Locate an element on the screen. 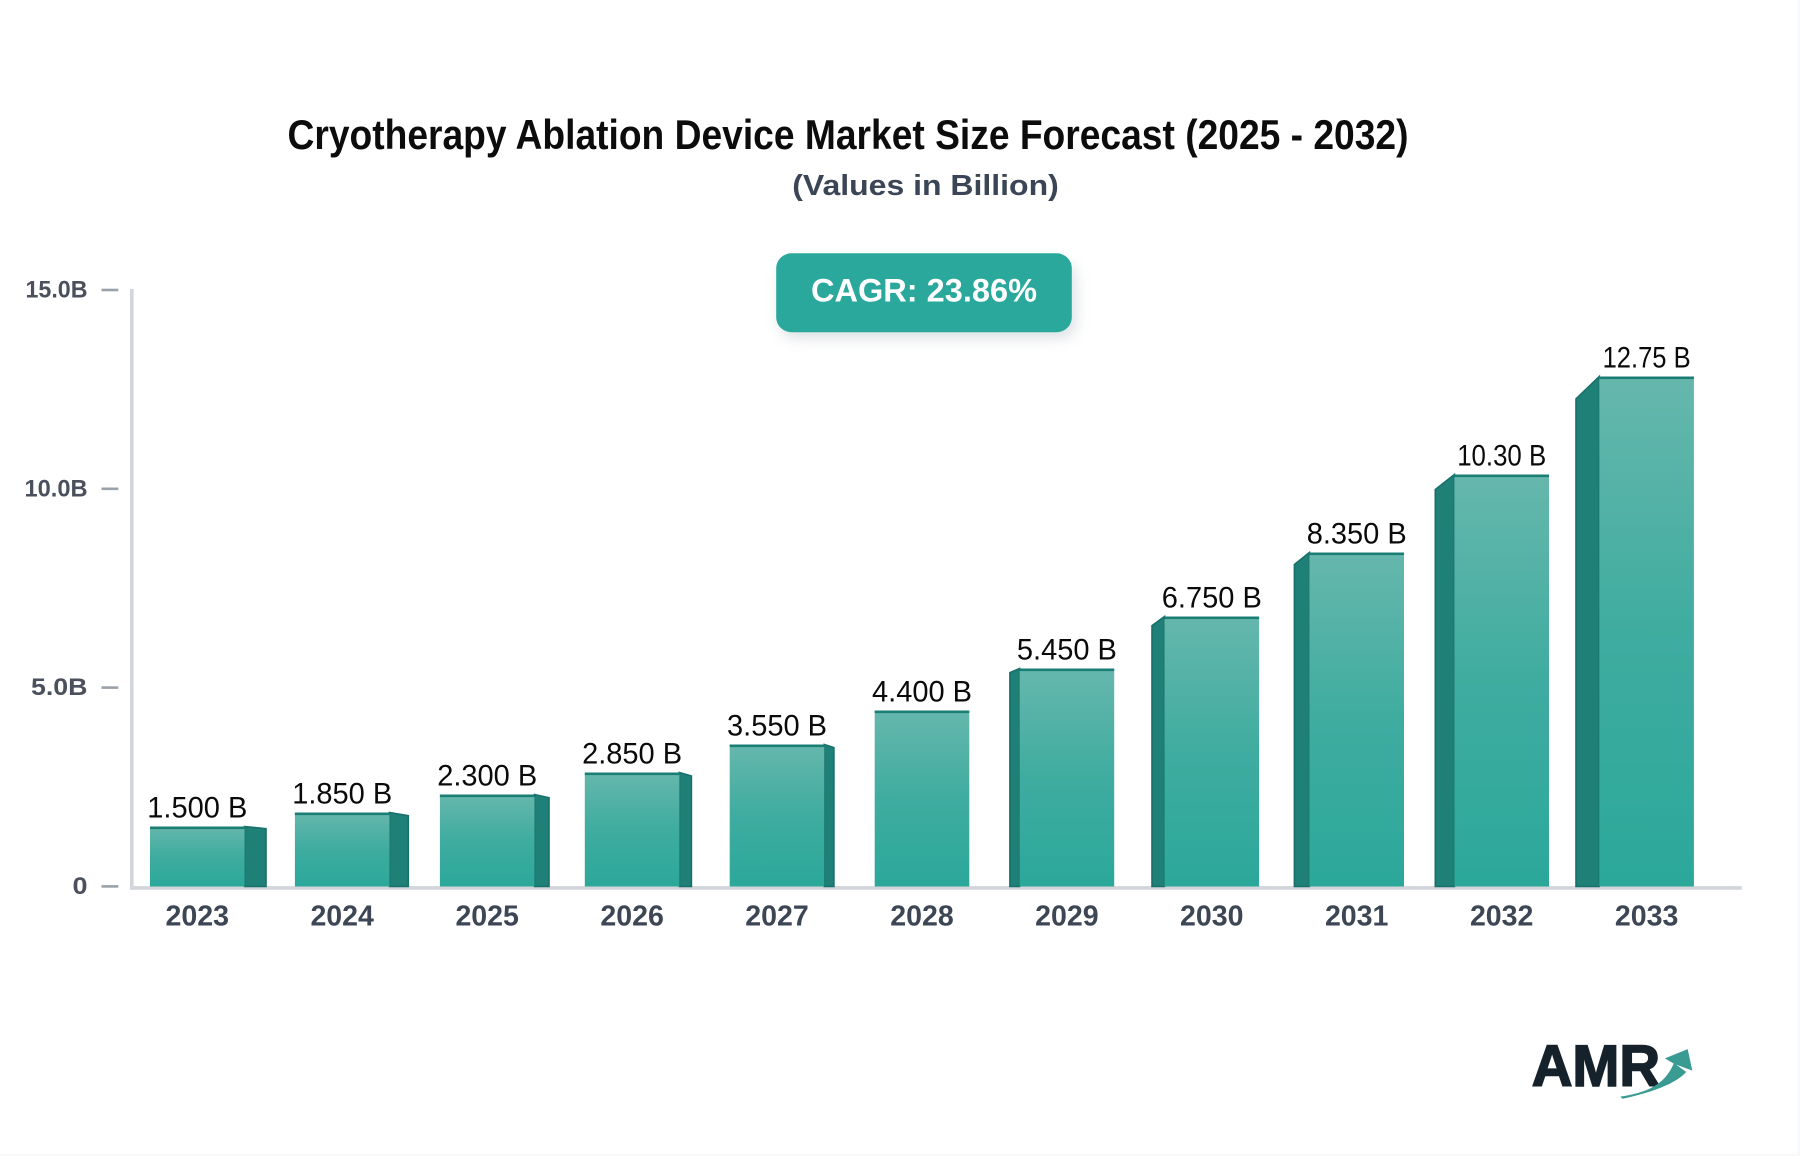  svg-text: 2025 is located at coordinates (487, 917).